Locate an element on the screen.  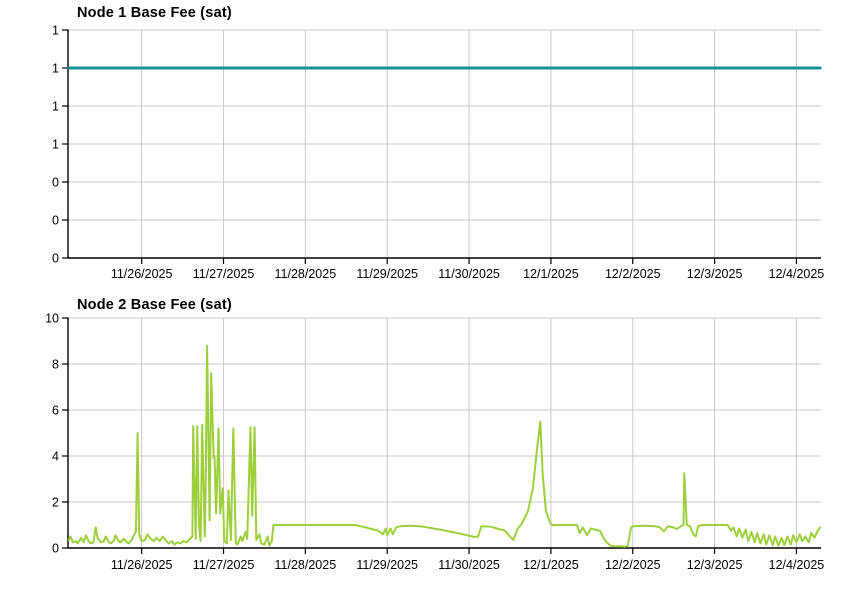
y-tick-label: 2 is located at coordinates (55, 503).